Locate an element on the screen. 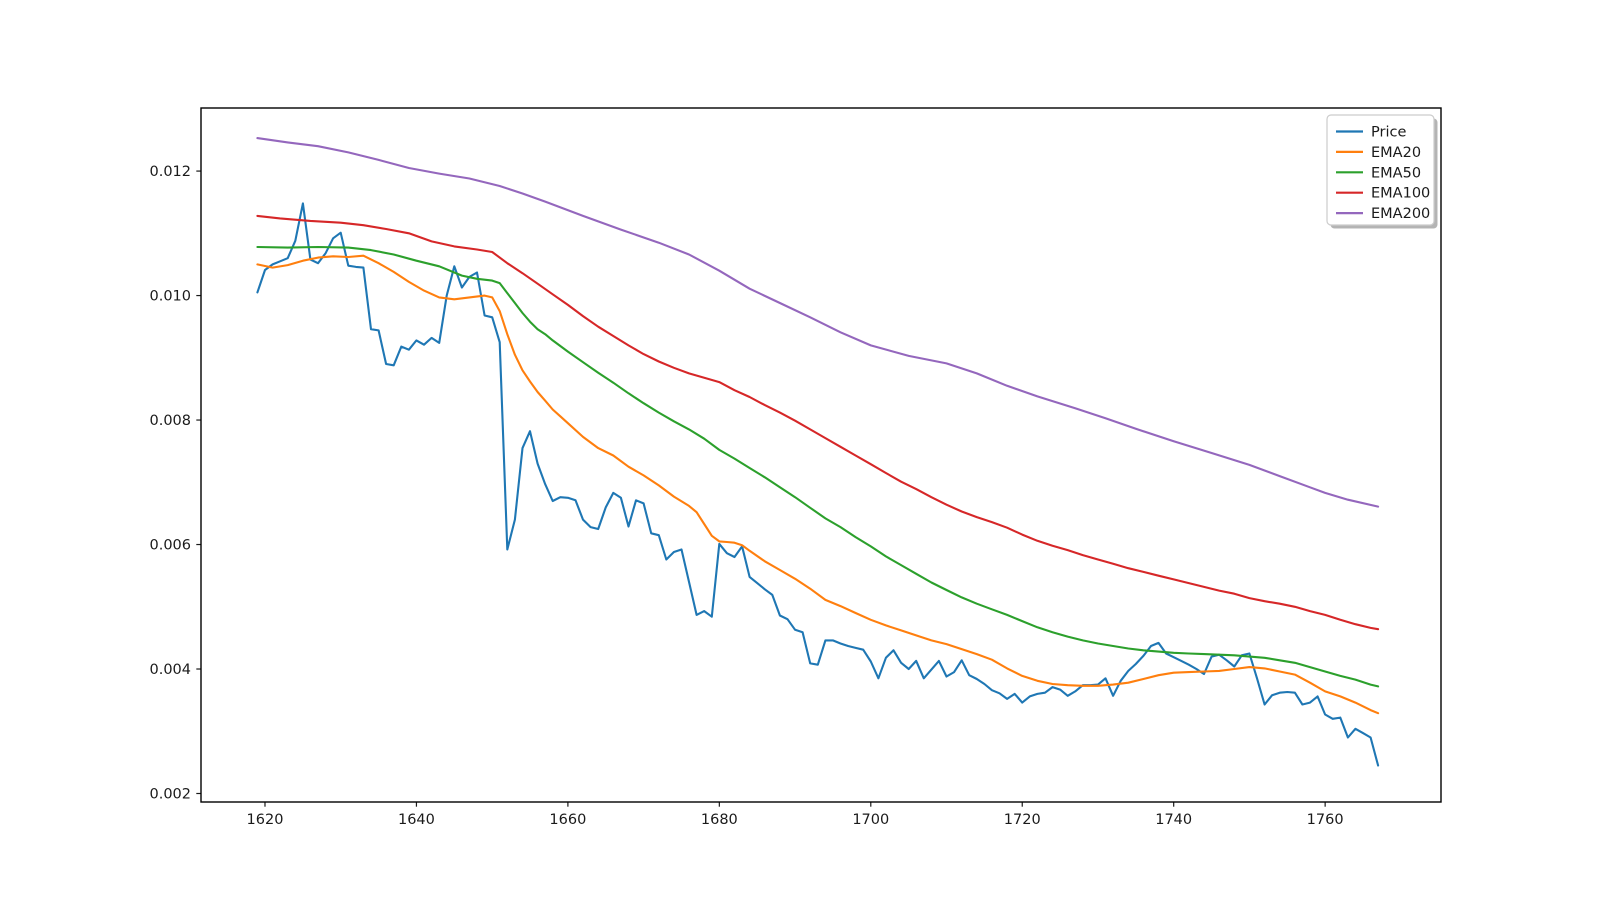 The height and width of the screenshot is (900, 1600). y-tick-label: 0.010 is located at coordinates (170, 297).